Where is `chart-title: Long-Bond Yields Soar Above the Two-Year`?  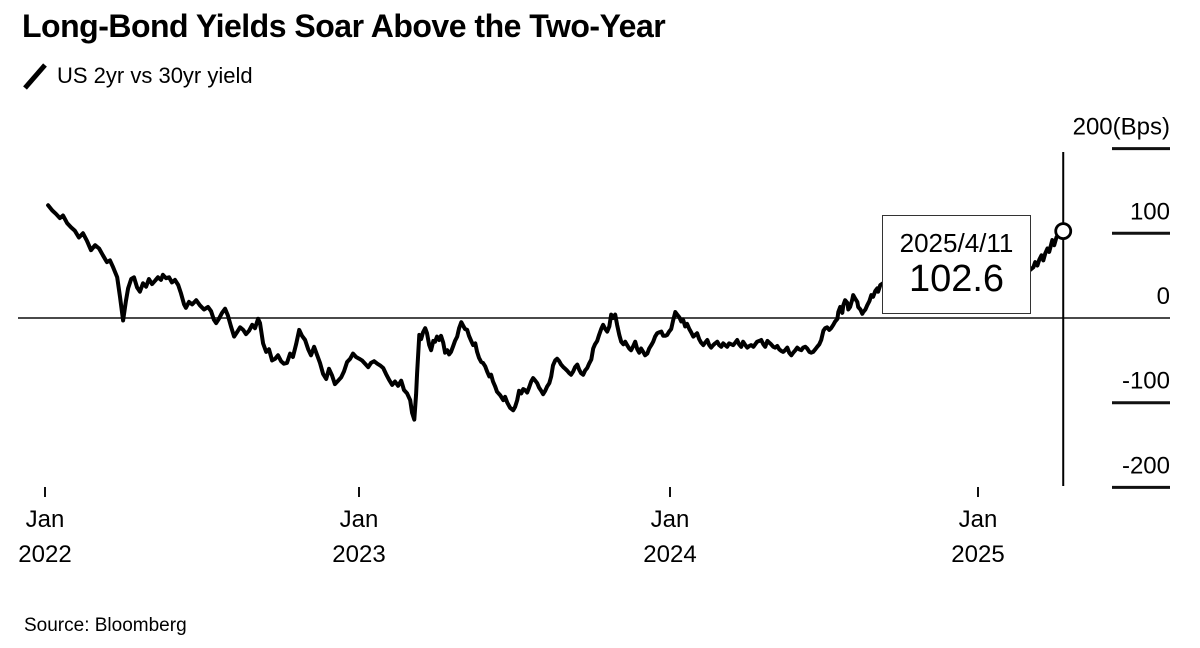
chart-title: Long-Bond Yields Soar Above the Two-Year is located at coordinates (344, 26).